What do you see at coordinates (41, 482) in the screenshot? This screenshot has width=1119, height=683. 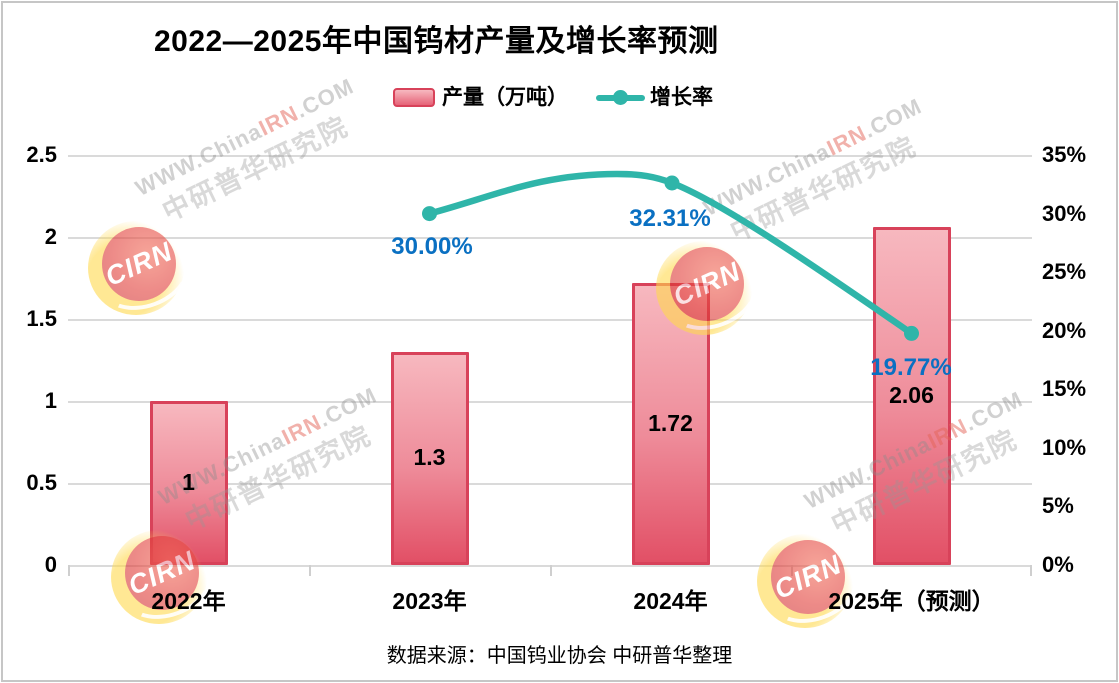 I see `y-axis-left-tick: 0.5` at bounding box center [41, 482].